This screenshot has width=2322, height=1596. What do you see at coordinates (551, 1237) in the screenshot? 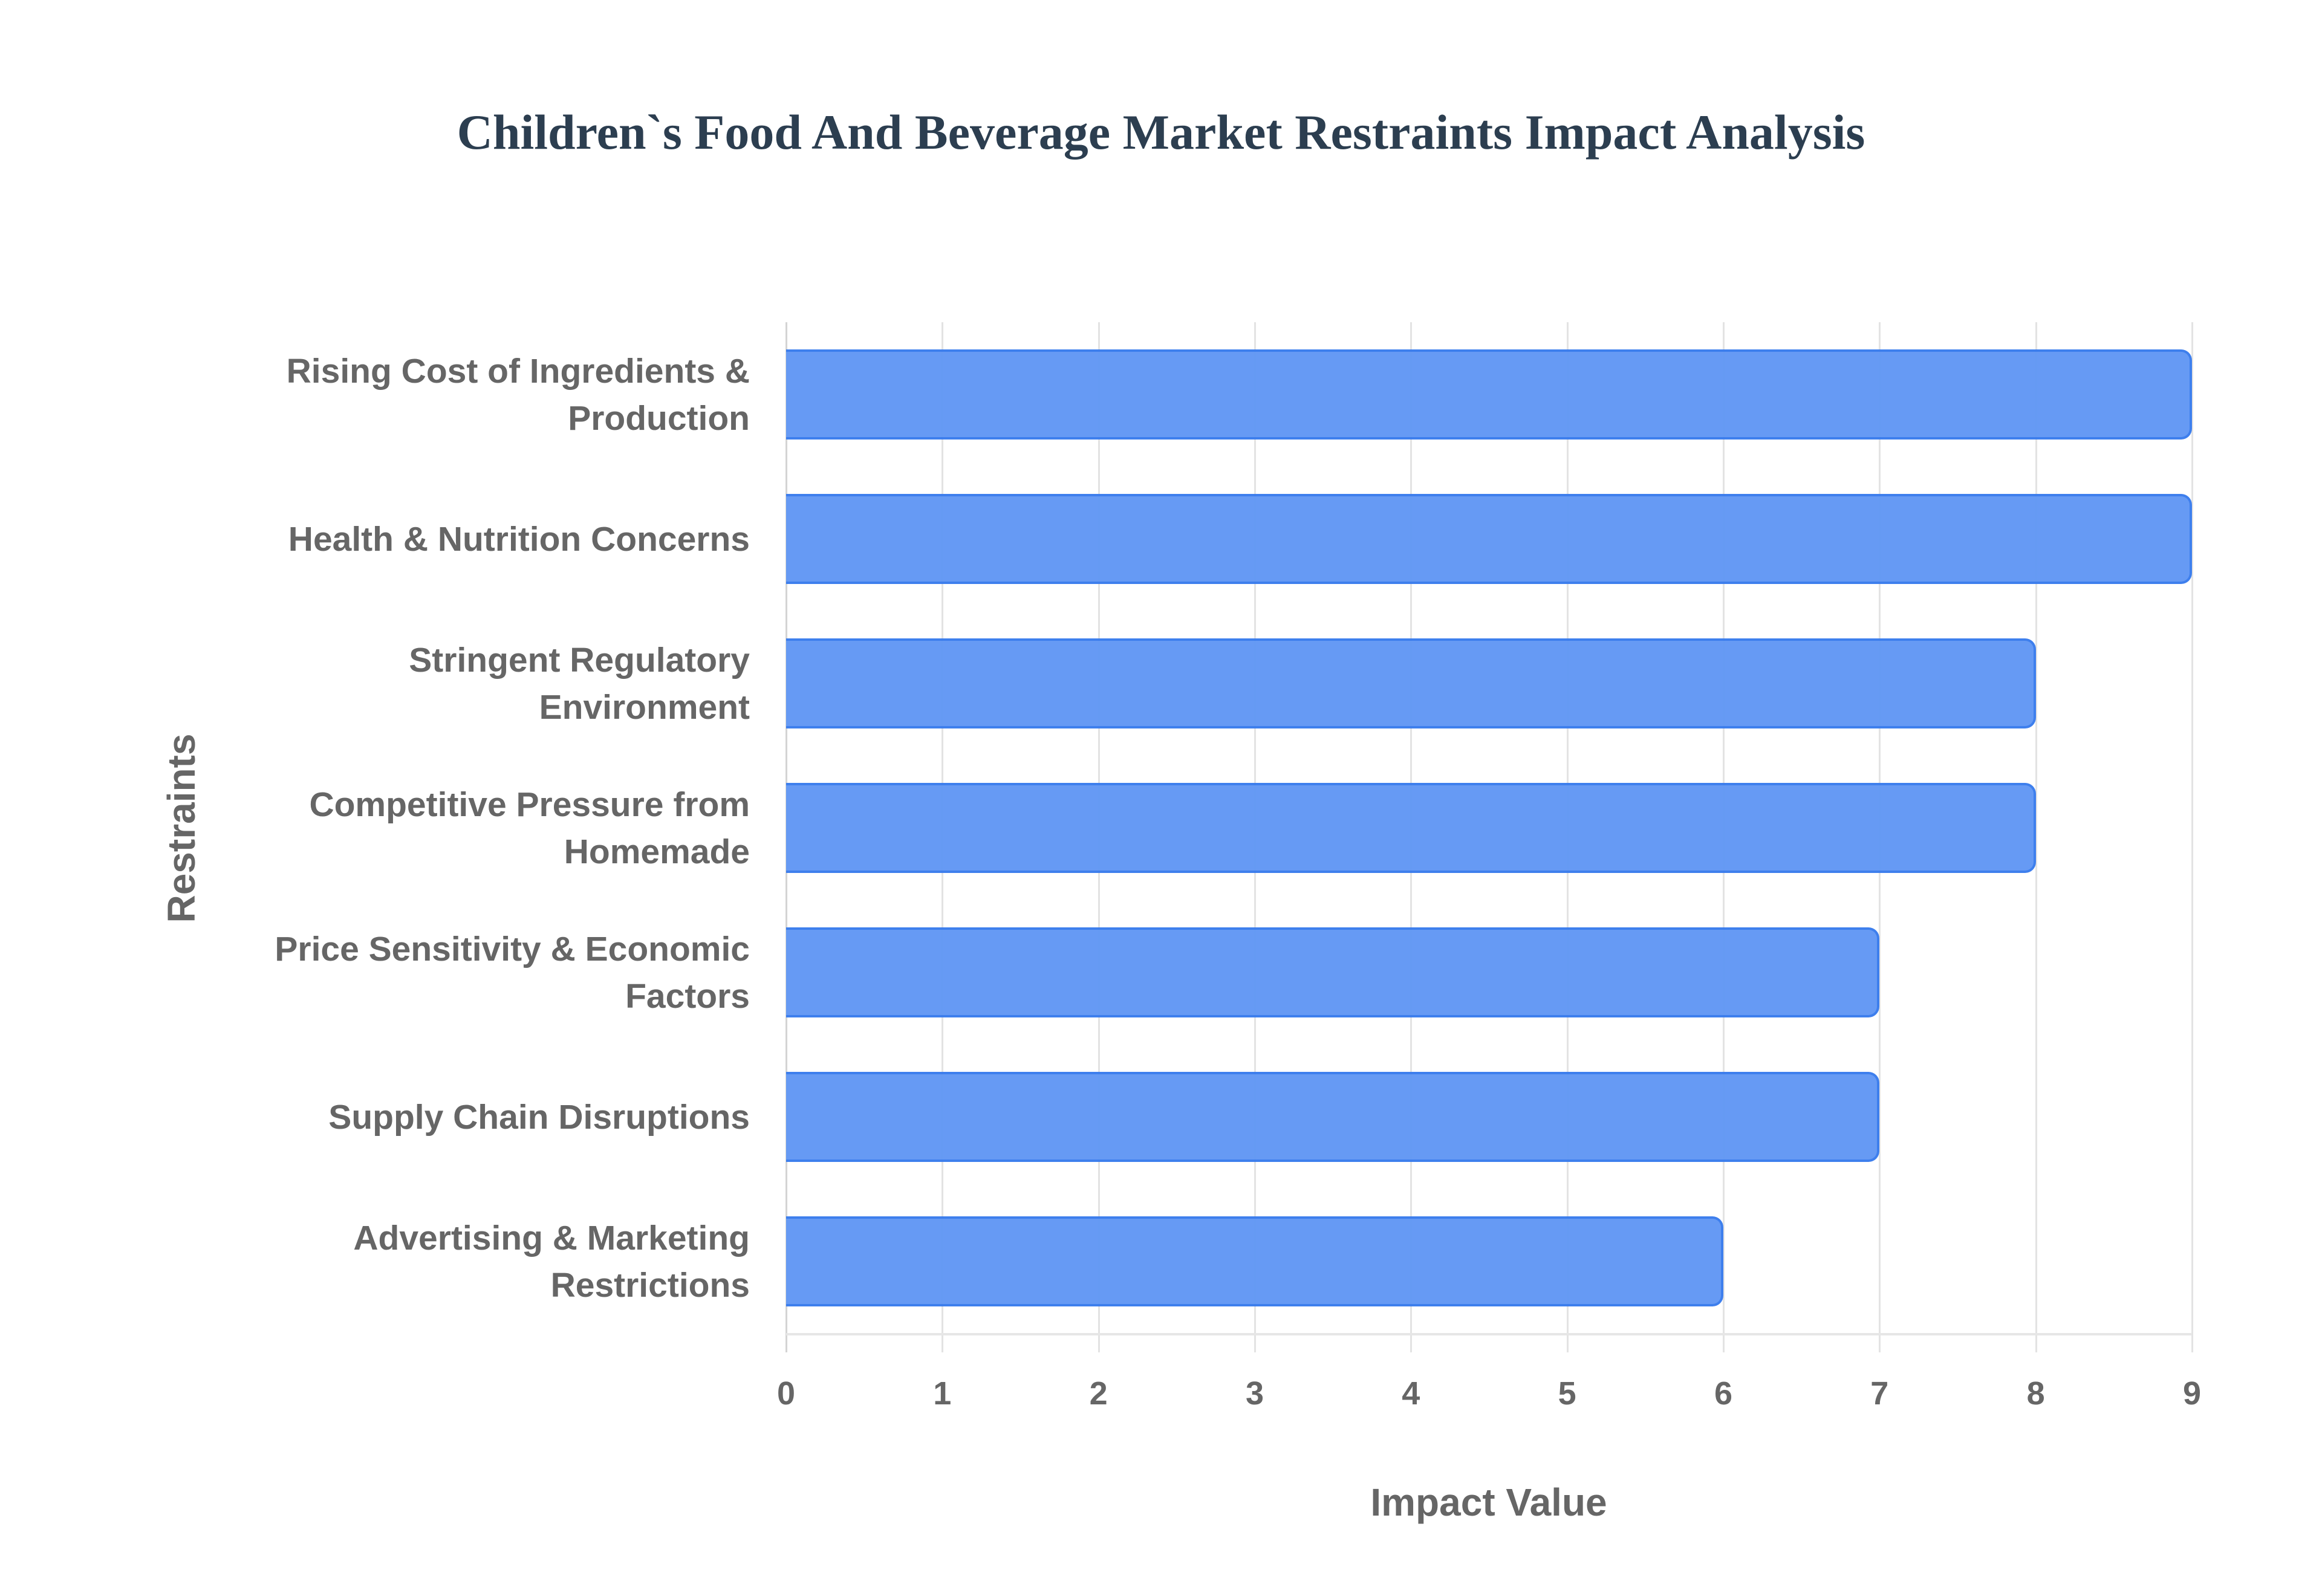
I see `category-label-line: Advertising & Marketing` at bounding box center [551, 1237].